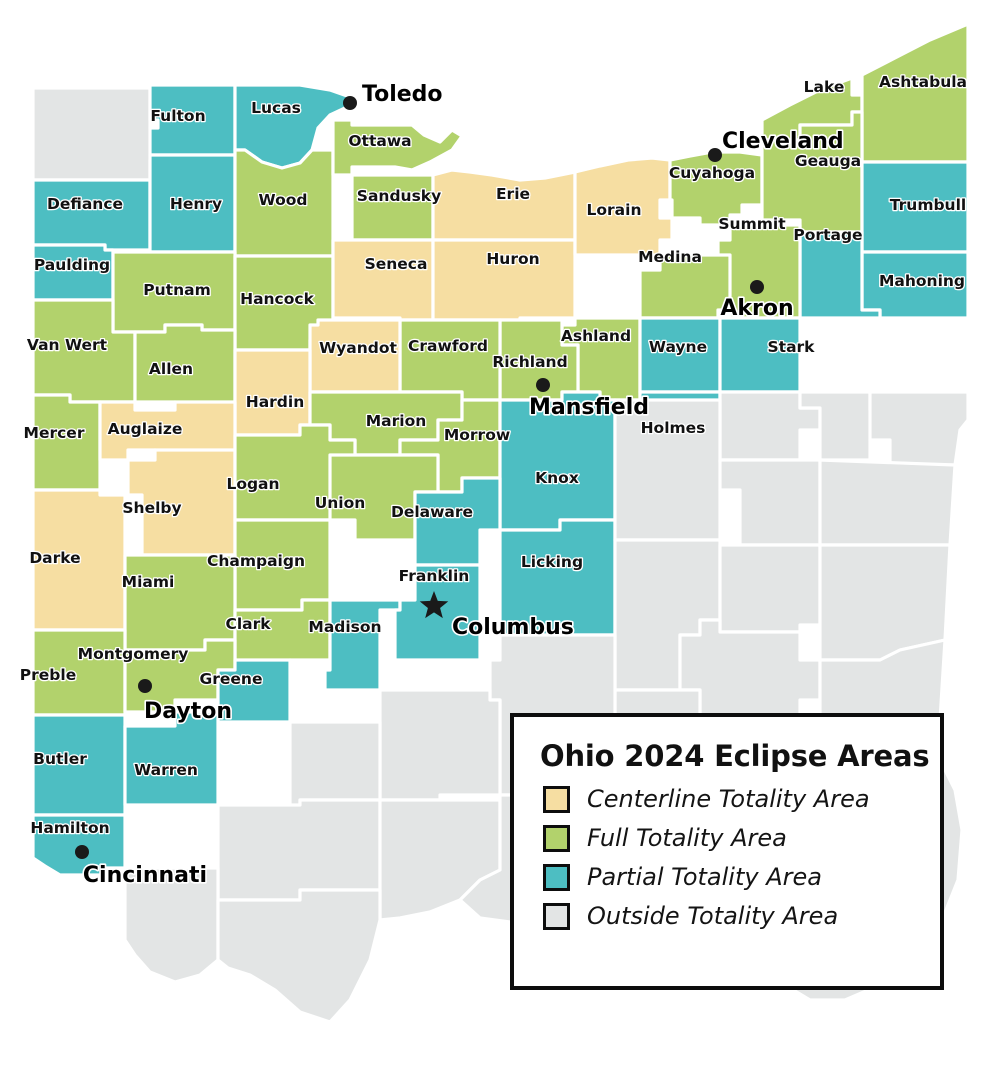 This screenshot has width=1000, height=1074. Describe the element at coordinates (344, 627) in the screenshot. I see `county-label: Madison` at that location.